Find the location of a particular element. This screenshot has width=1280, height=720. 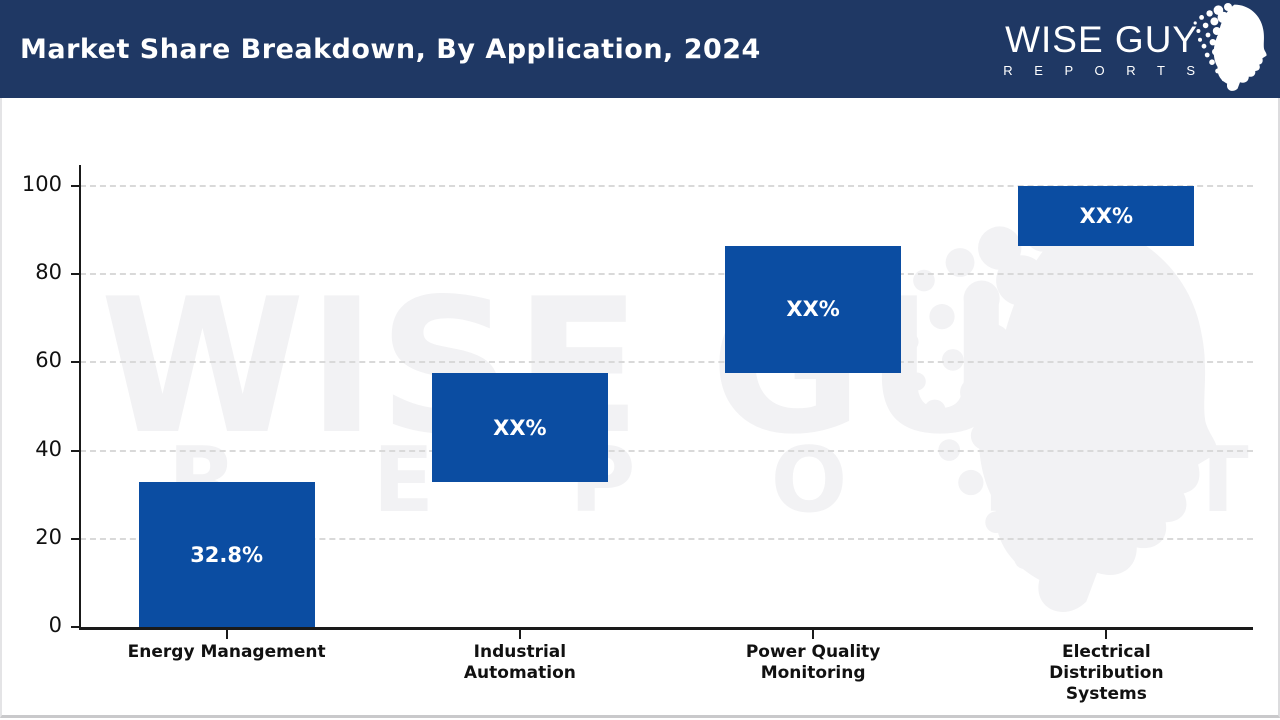

y-tick-label-100: 100 is located at coordinates (41, 184).